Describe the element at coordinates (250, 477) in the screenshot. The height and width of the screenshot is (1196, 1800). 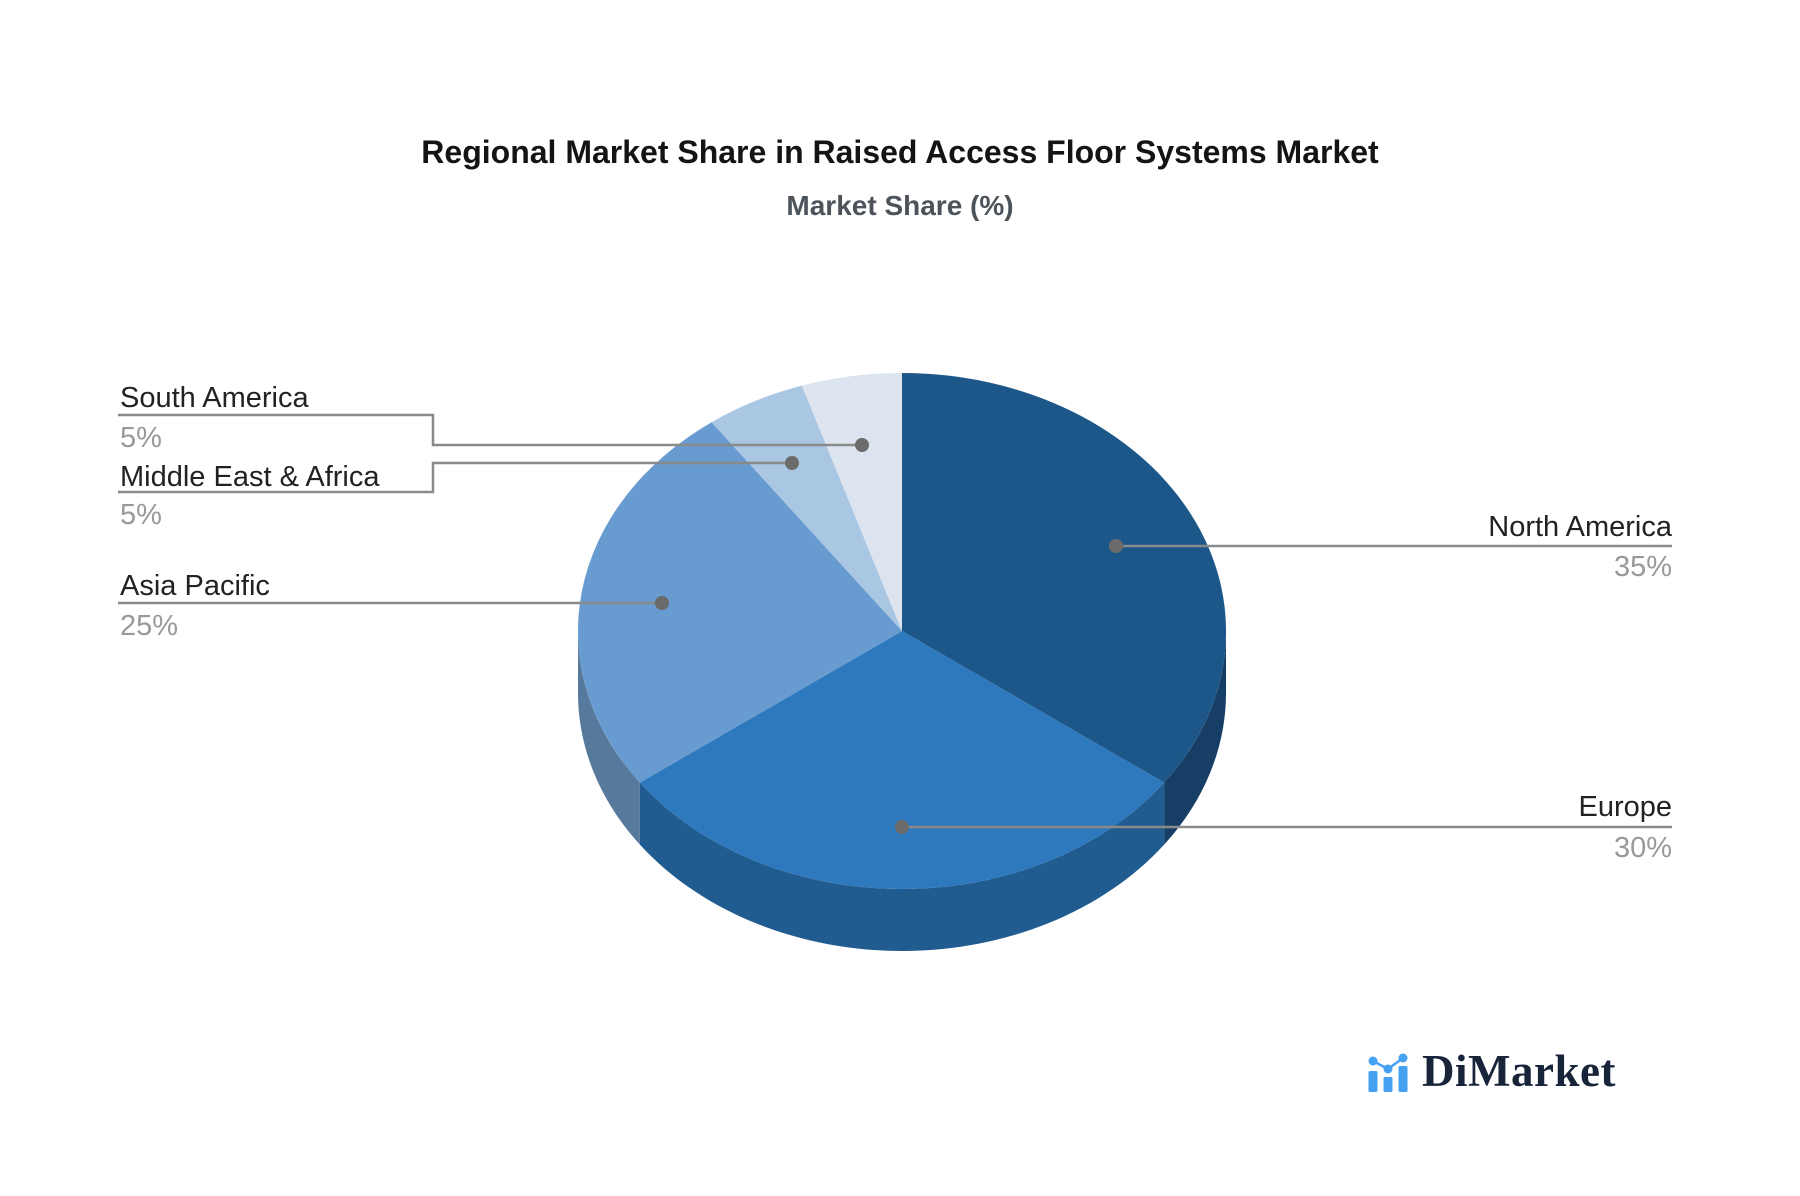
I see `label-middle-east-africa: Middle East & Africa` at that location.